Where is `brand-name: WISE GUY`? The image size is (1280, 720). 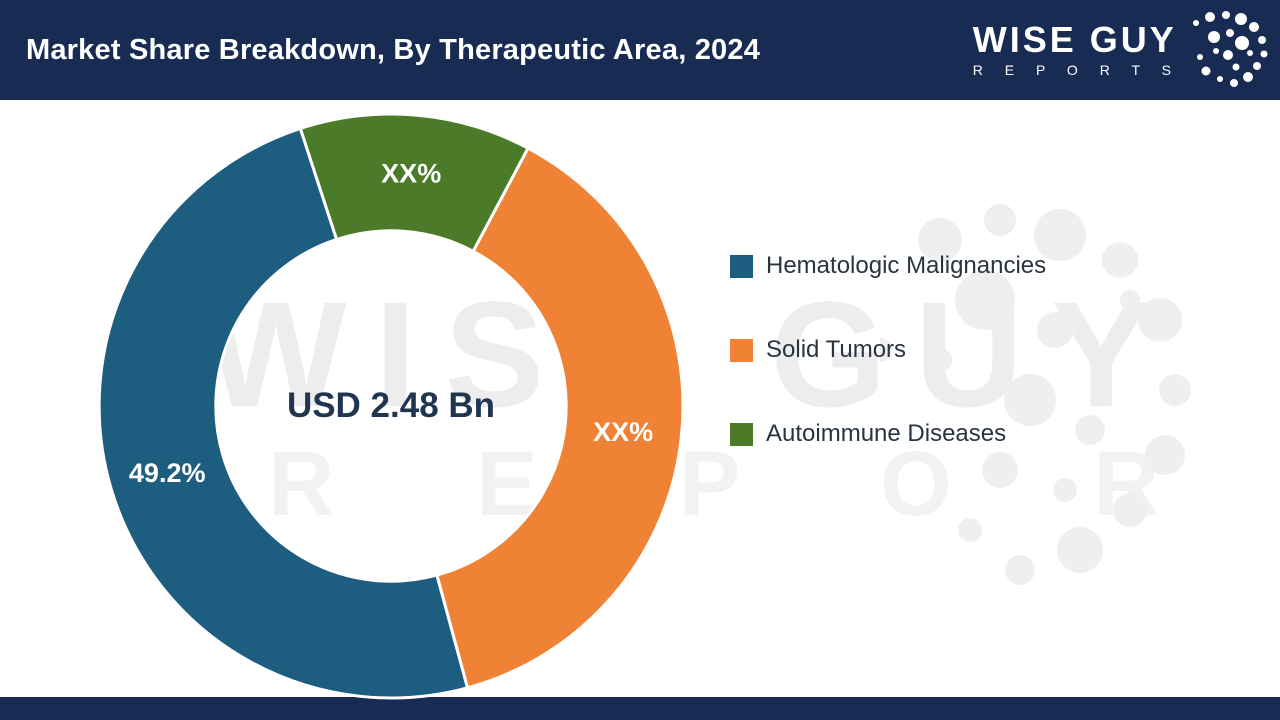 brand-name: WISE GUY is located at coordinates (1074, 39).